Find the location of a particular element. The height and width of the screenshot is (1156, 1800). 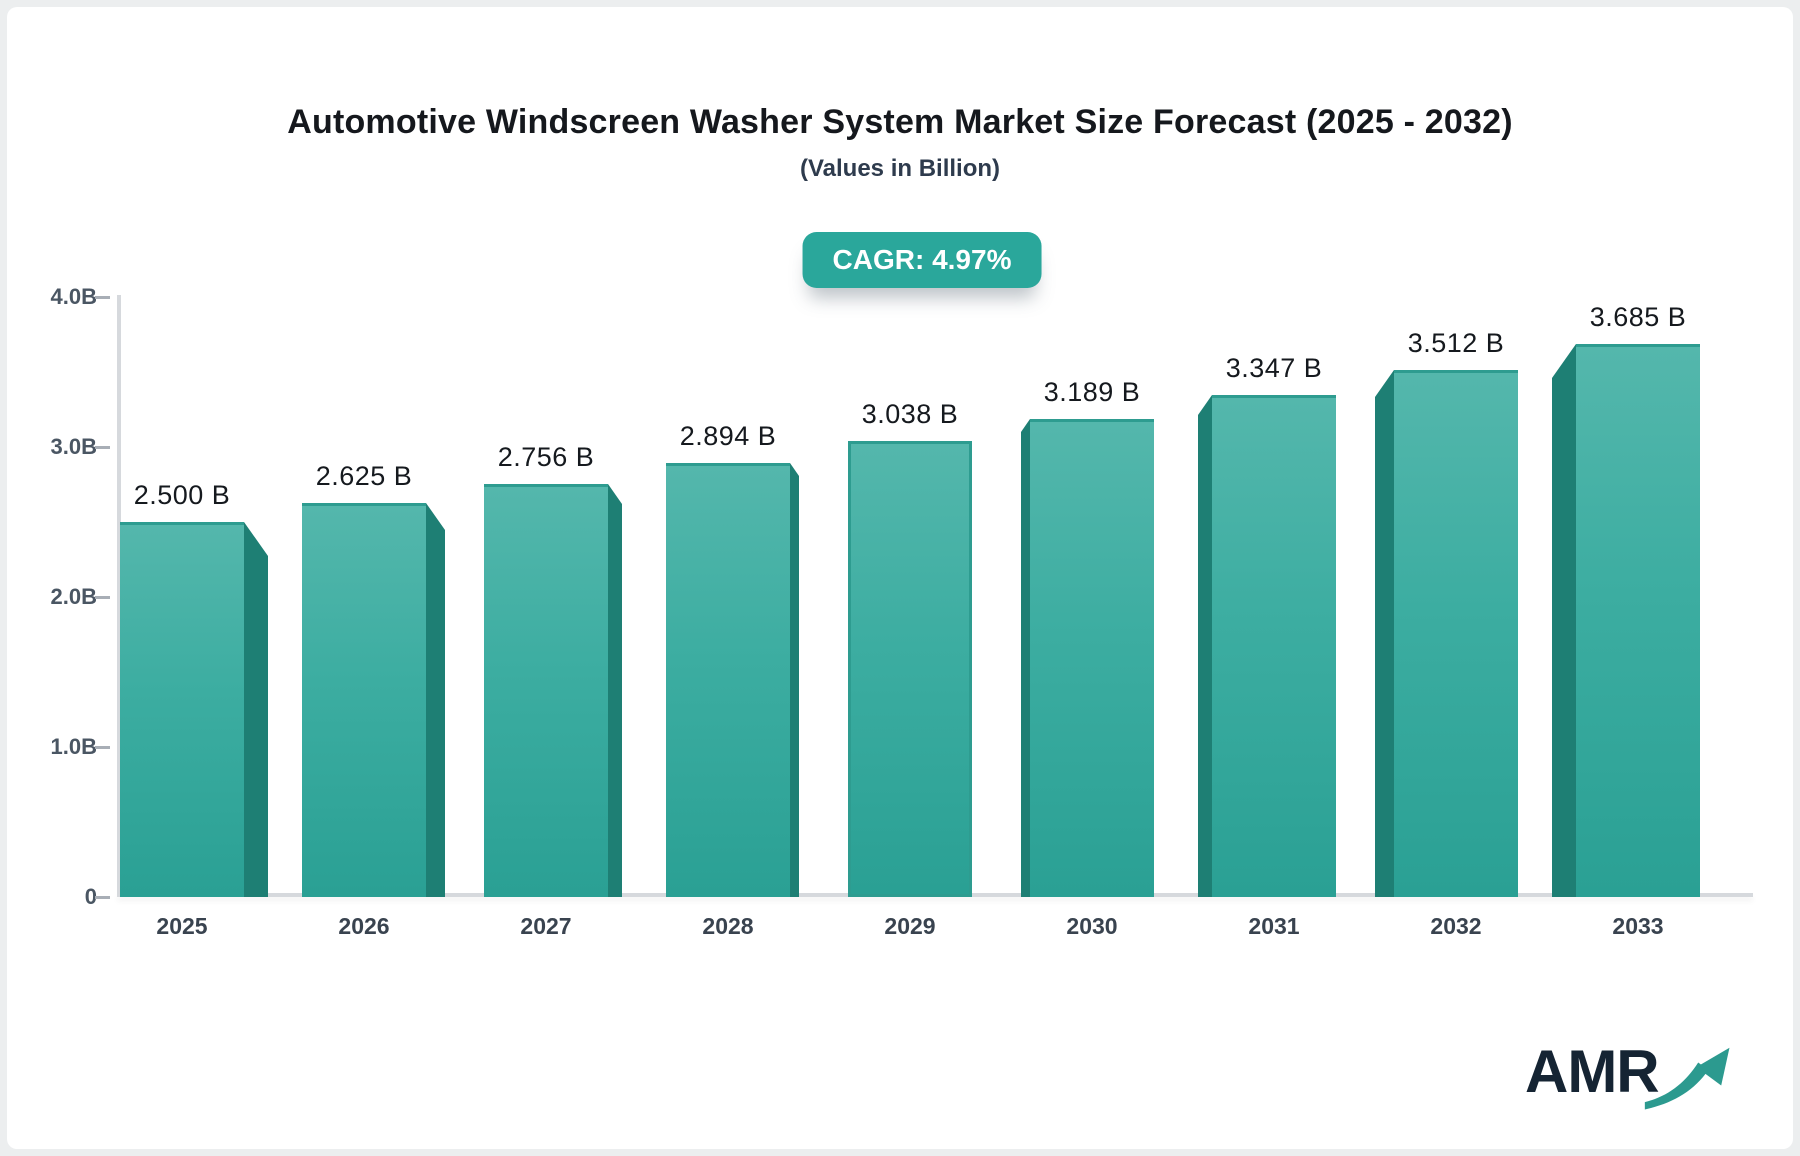

bar-value-label: 3.685 B is located at coordinates (1638, 317).